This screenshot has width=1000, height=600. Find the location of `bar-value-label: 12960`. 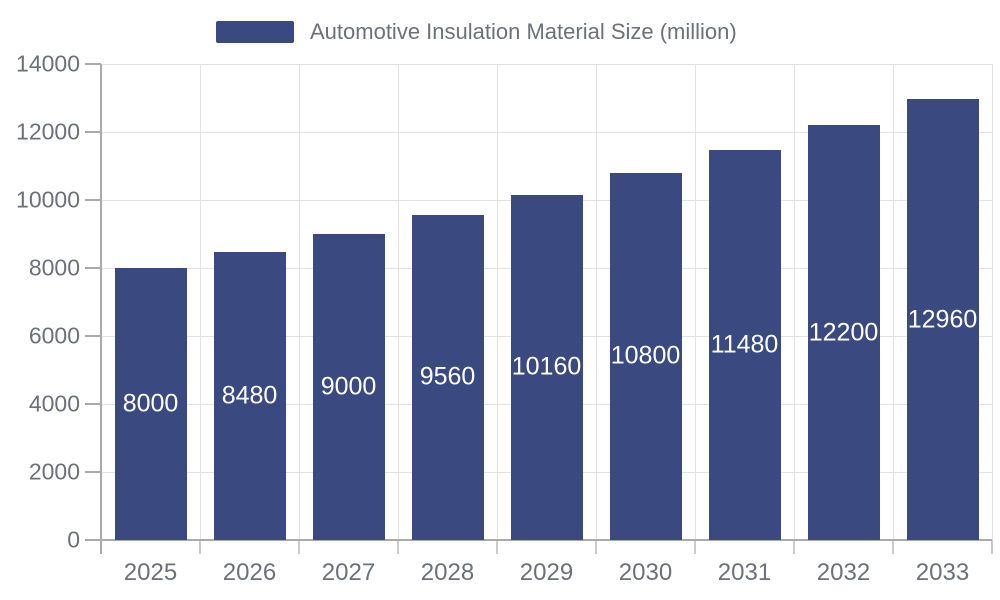

bar-value-label: 12960 is located at coordinates (942, 319).